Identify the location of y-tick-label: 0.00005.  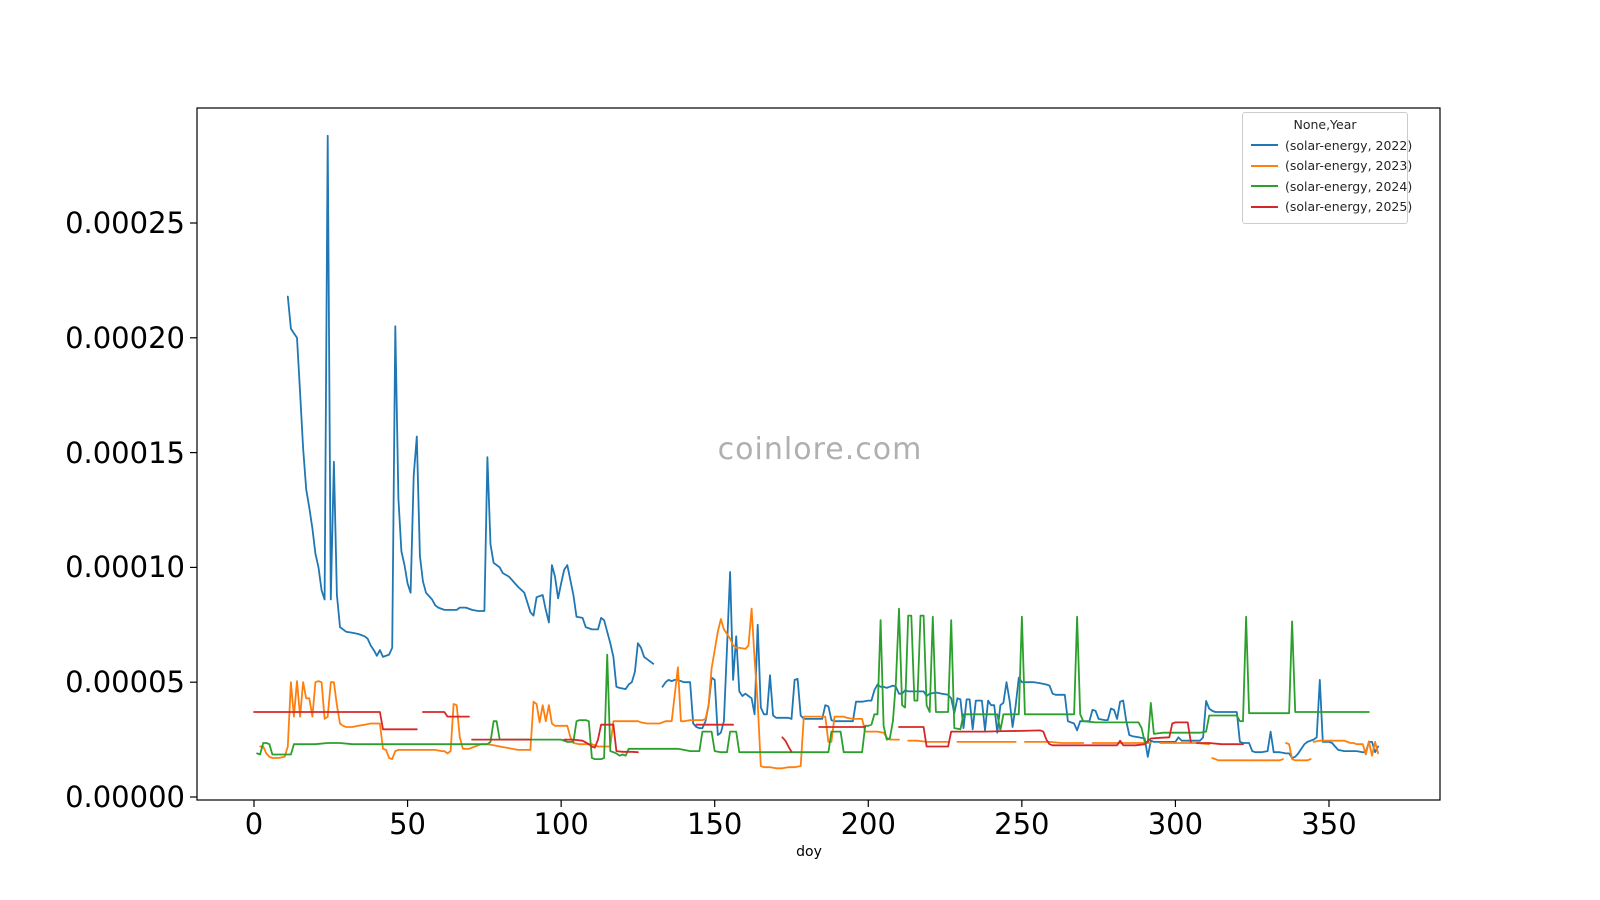
(125, 682).